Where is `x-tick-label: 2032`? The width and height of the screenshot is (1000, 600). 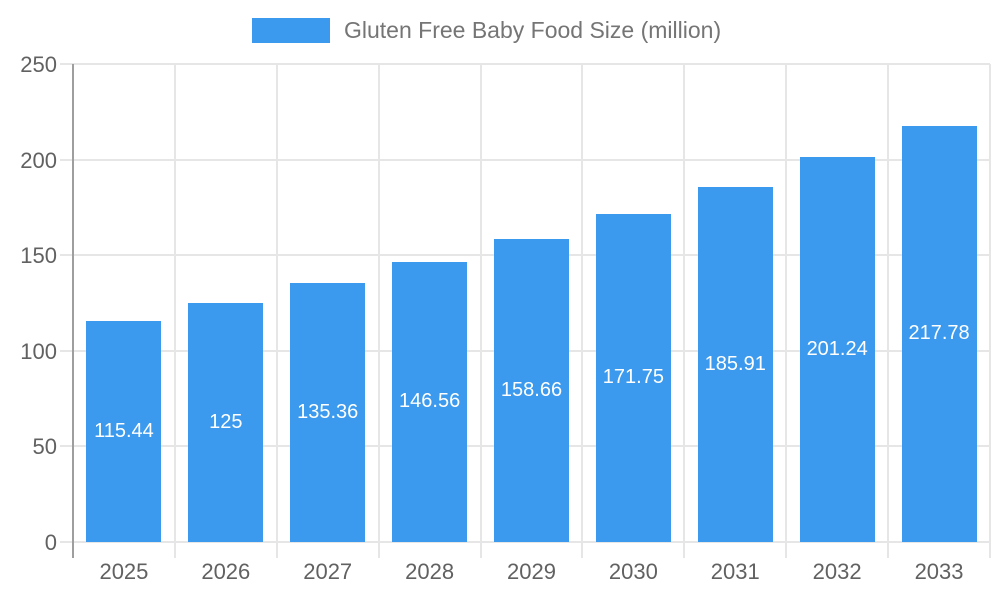 x-tick-label: 2032 is located at coordinates (837, 571).